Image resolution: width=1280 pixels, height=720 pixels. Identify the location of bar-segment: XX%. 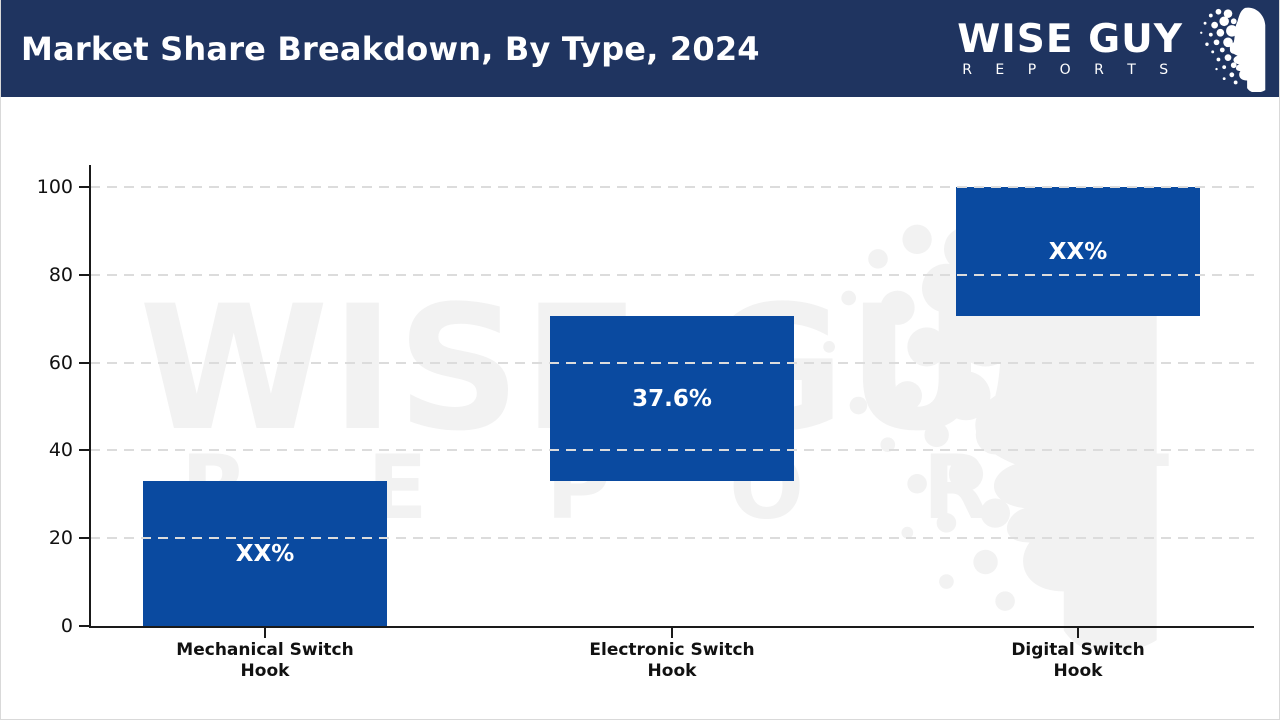
(265, 553).